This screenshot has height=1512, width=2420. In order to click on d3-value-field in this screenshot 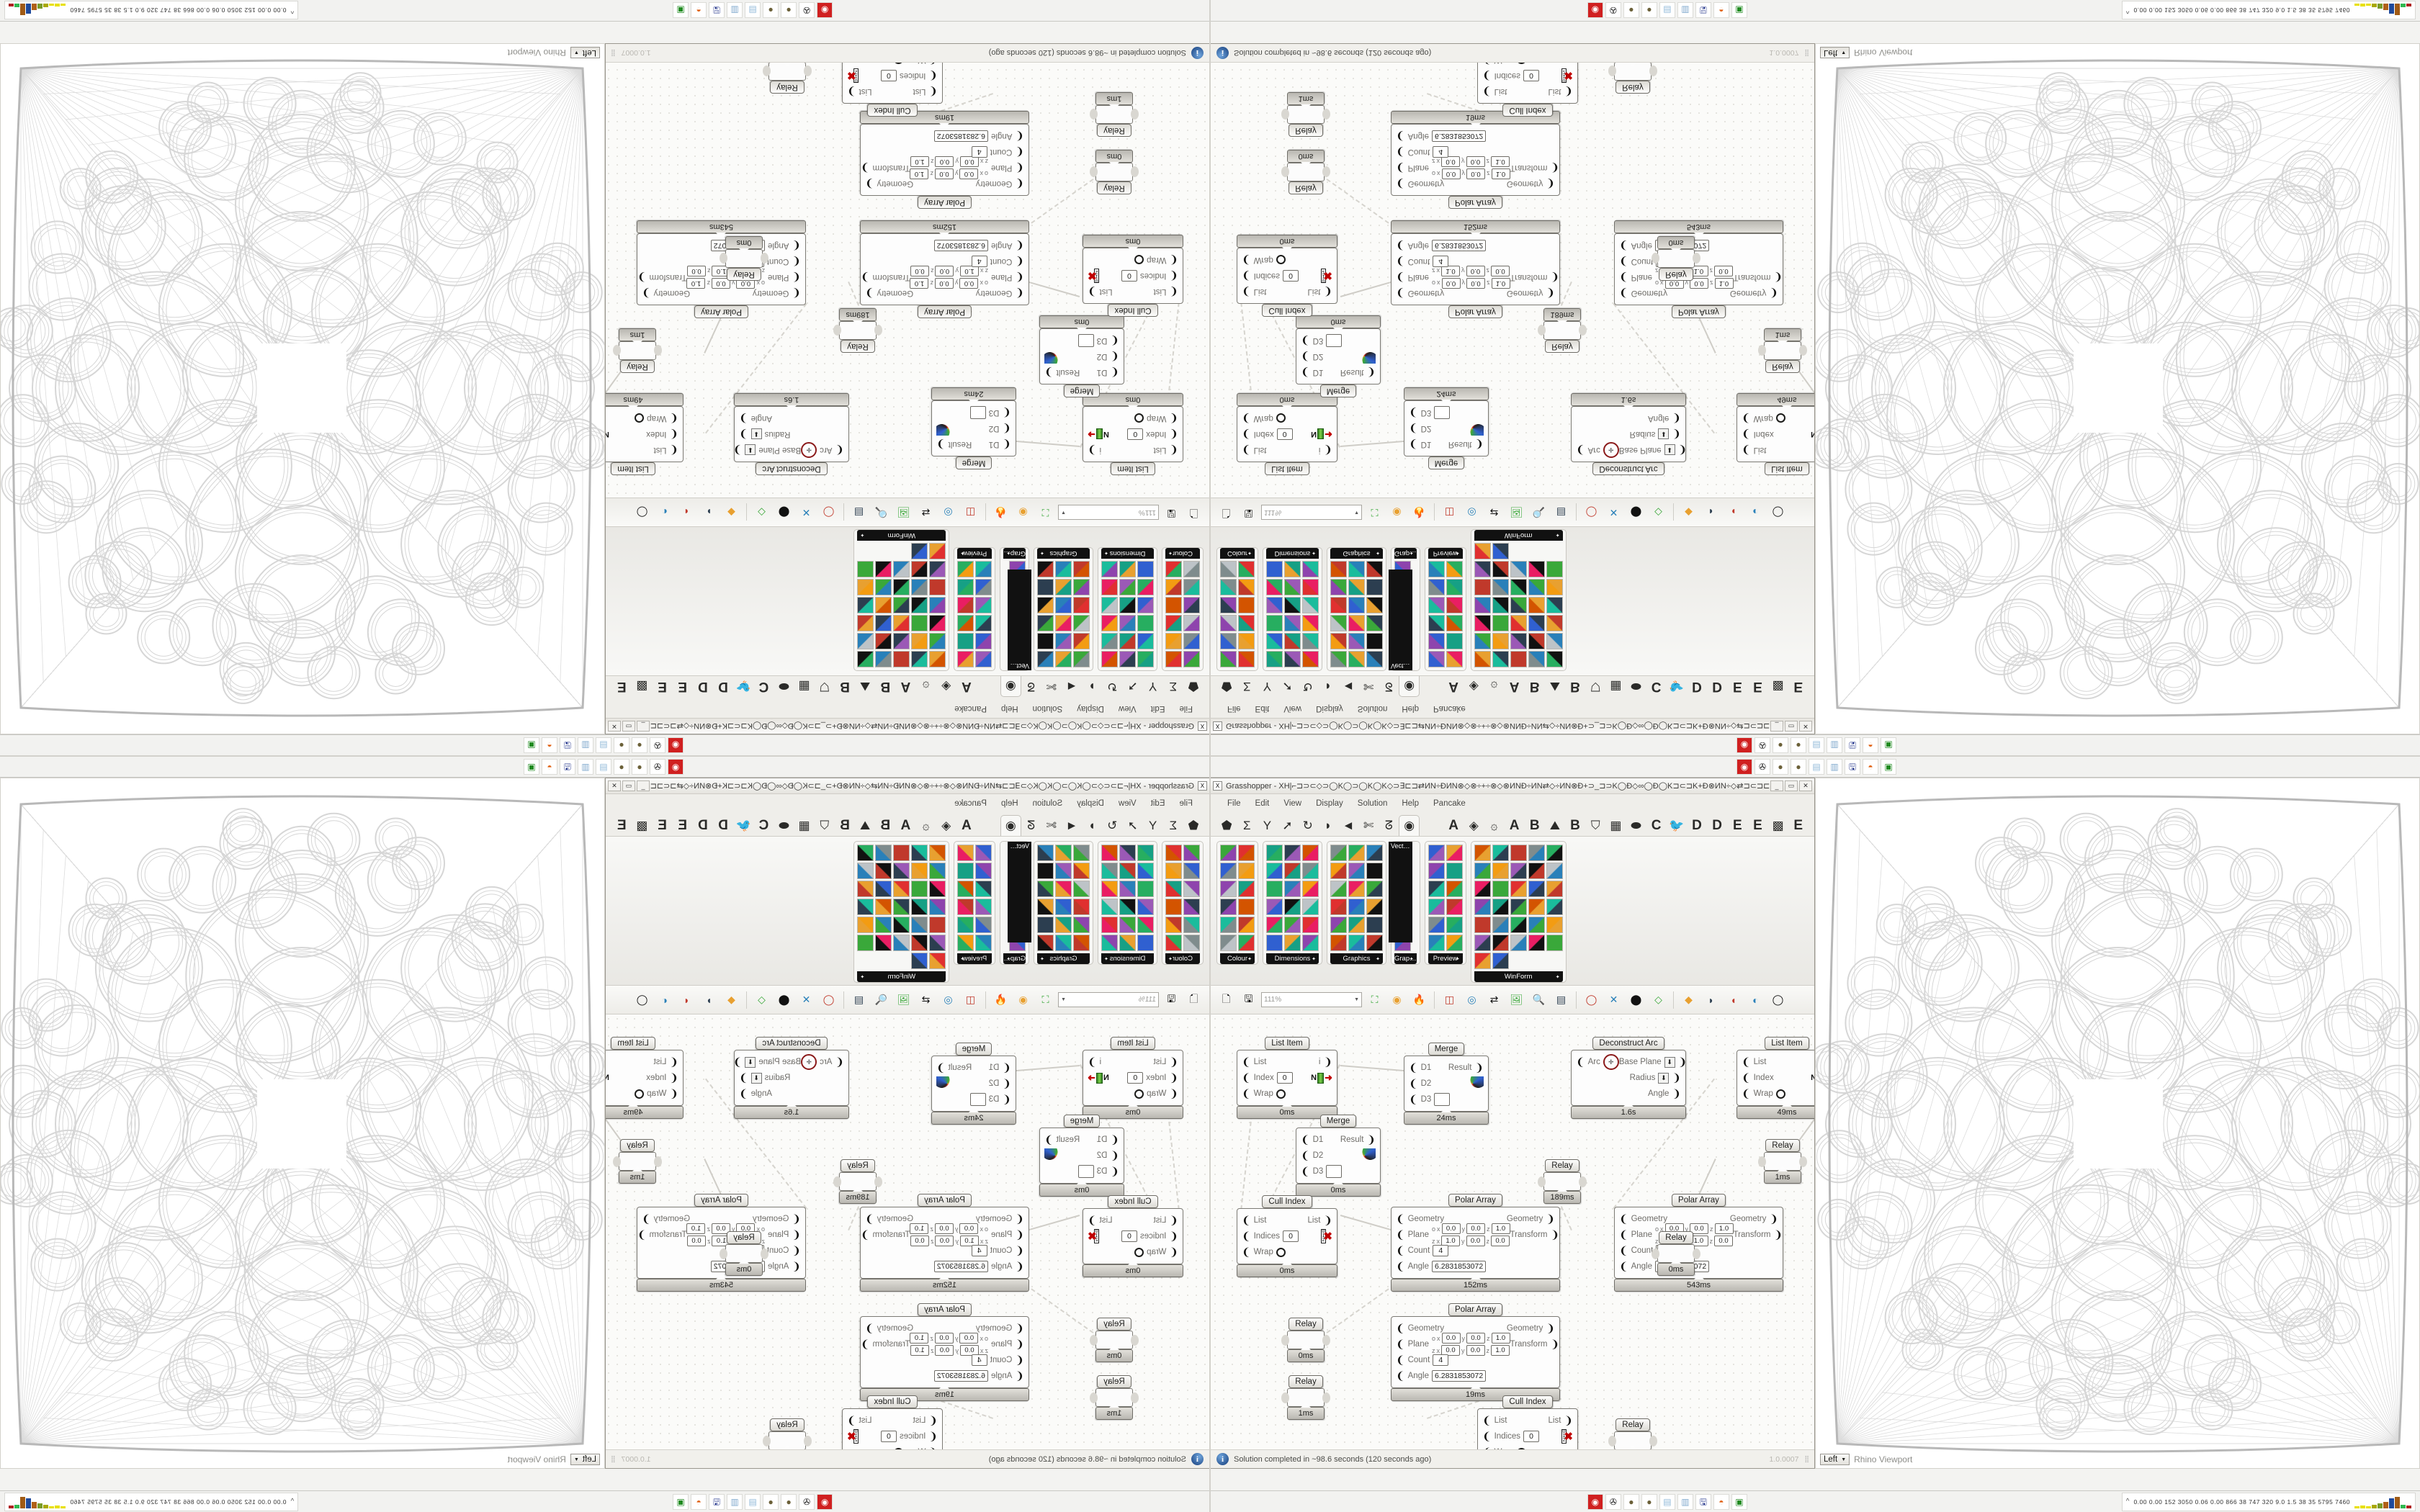, I will do `click(1085, 340)`.